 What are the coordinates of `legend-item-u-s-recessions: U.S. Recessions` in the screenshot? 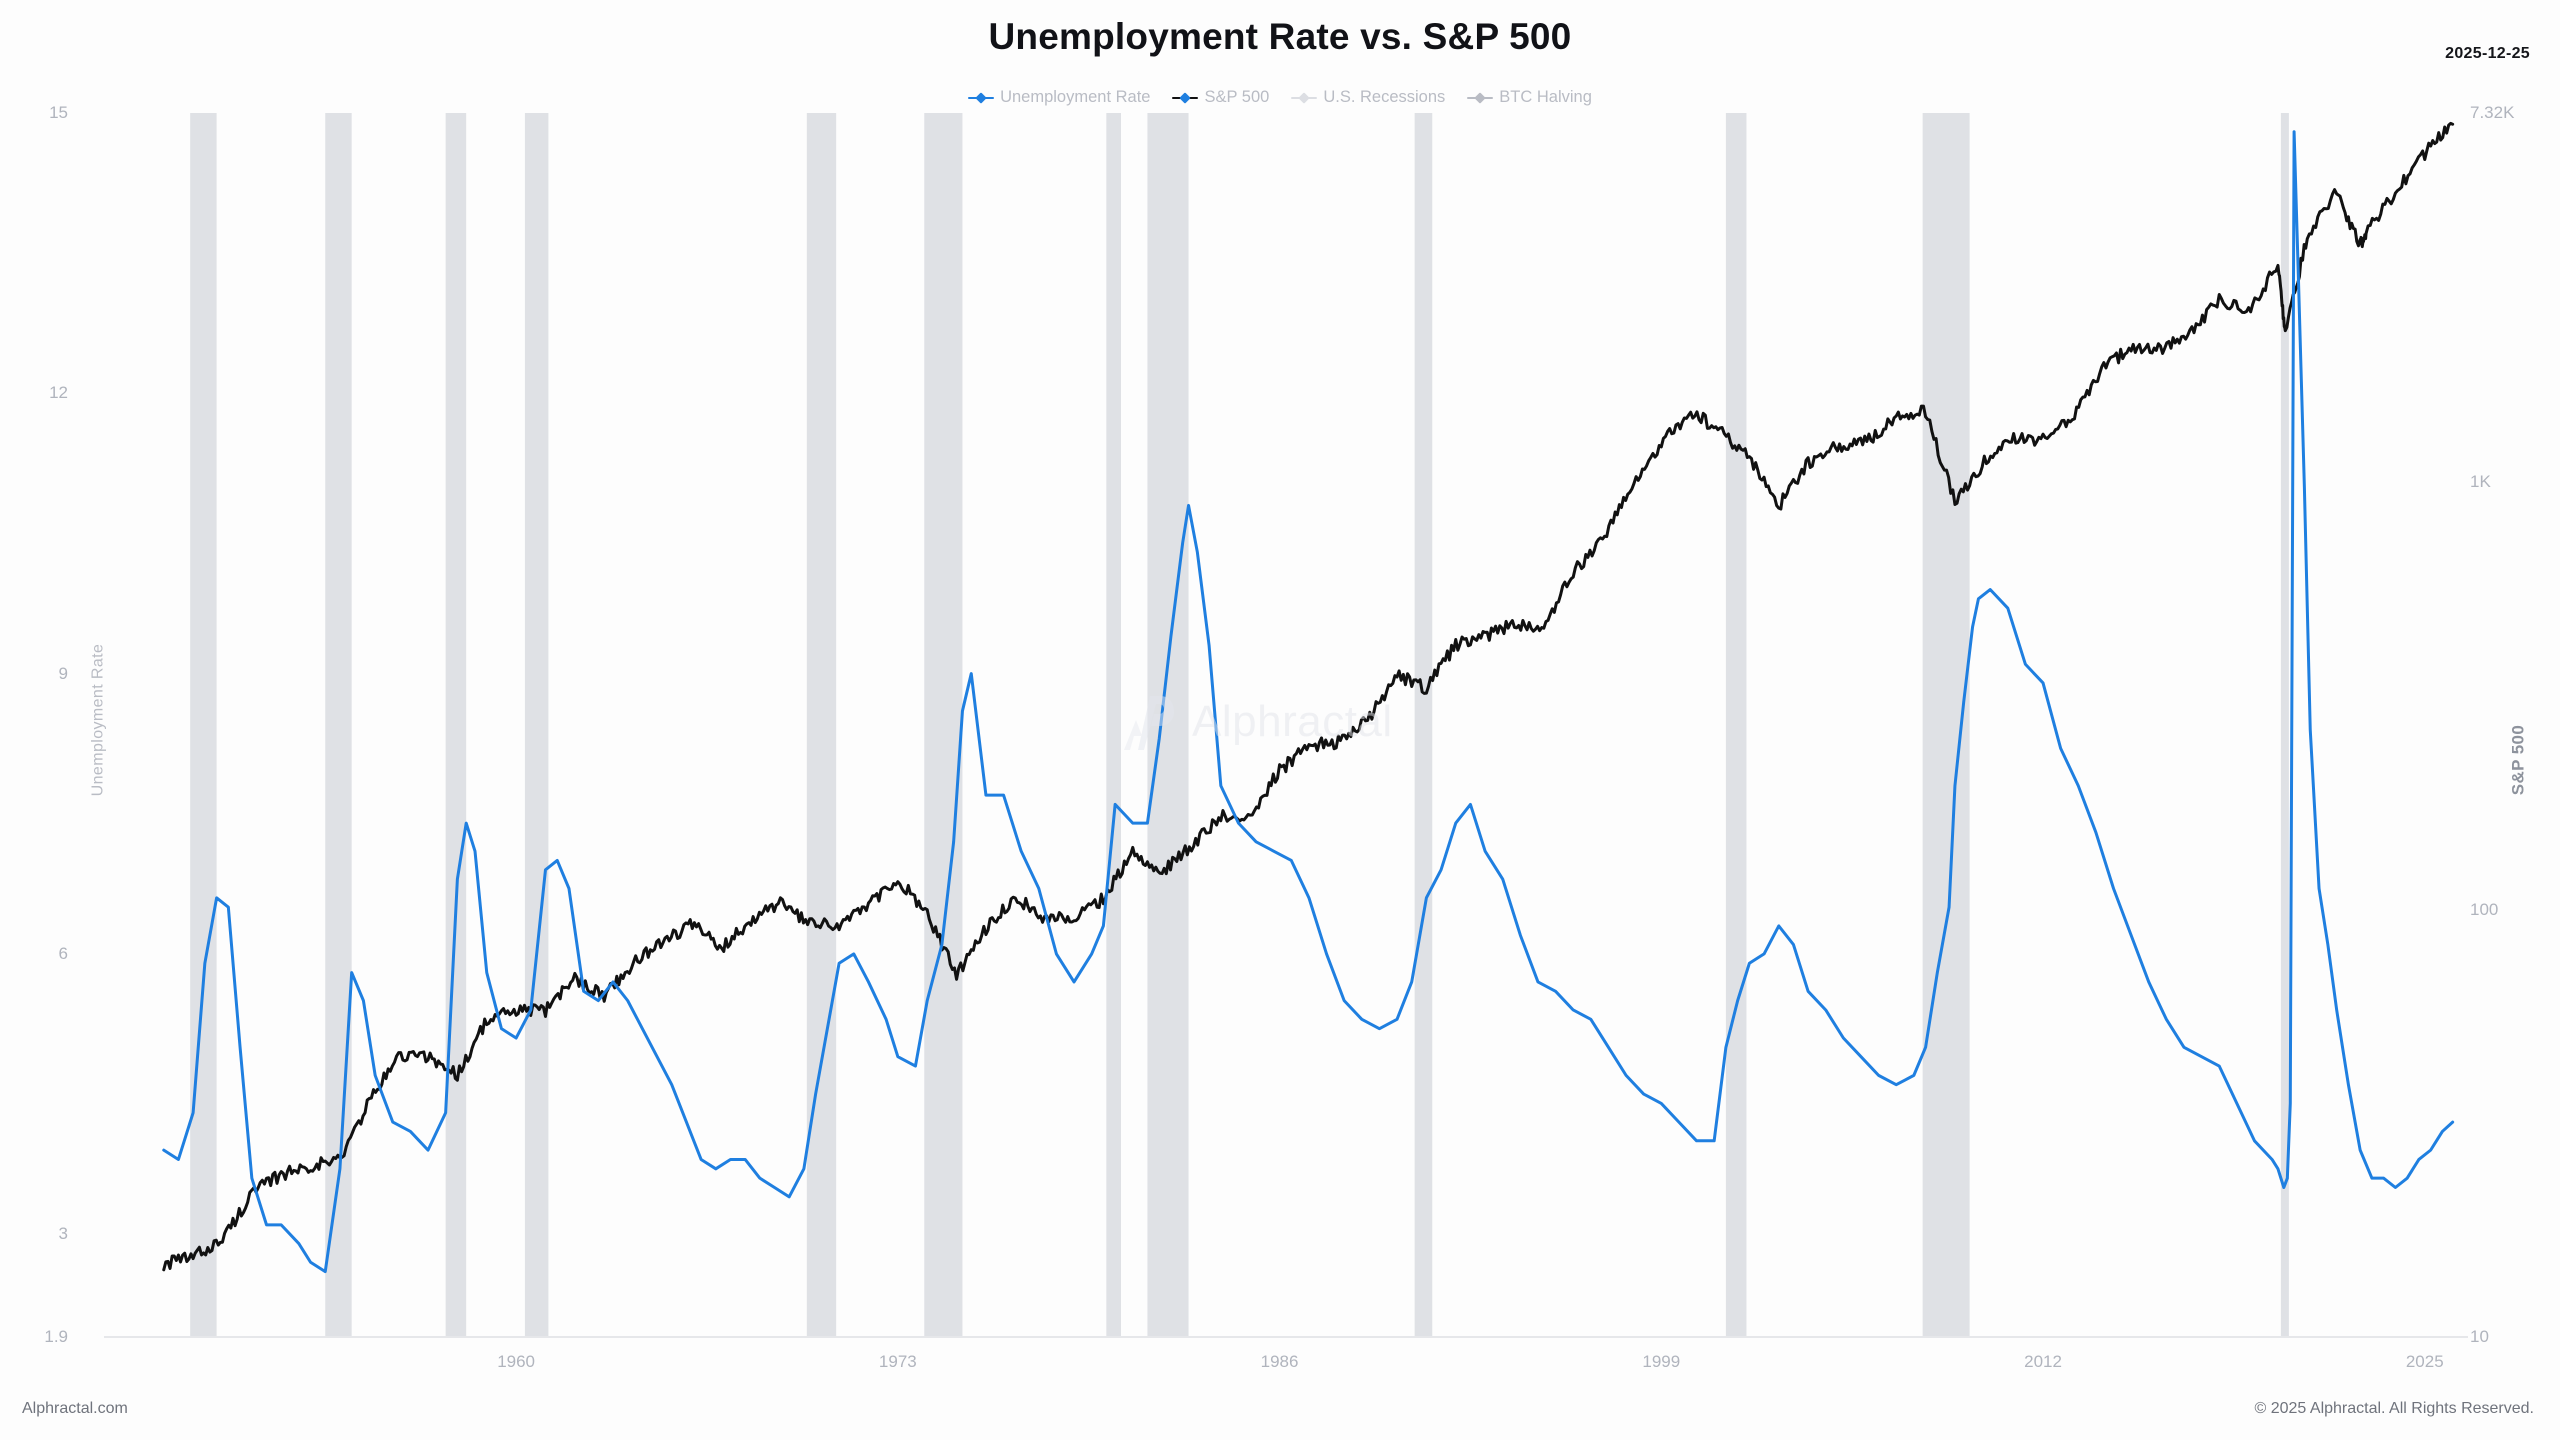 It's located at (1368, 97).